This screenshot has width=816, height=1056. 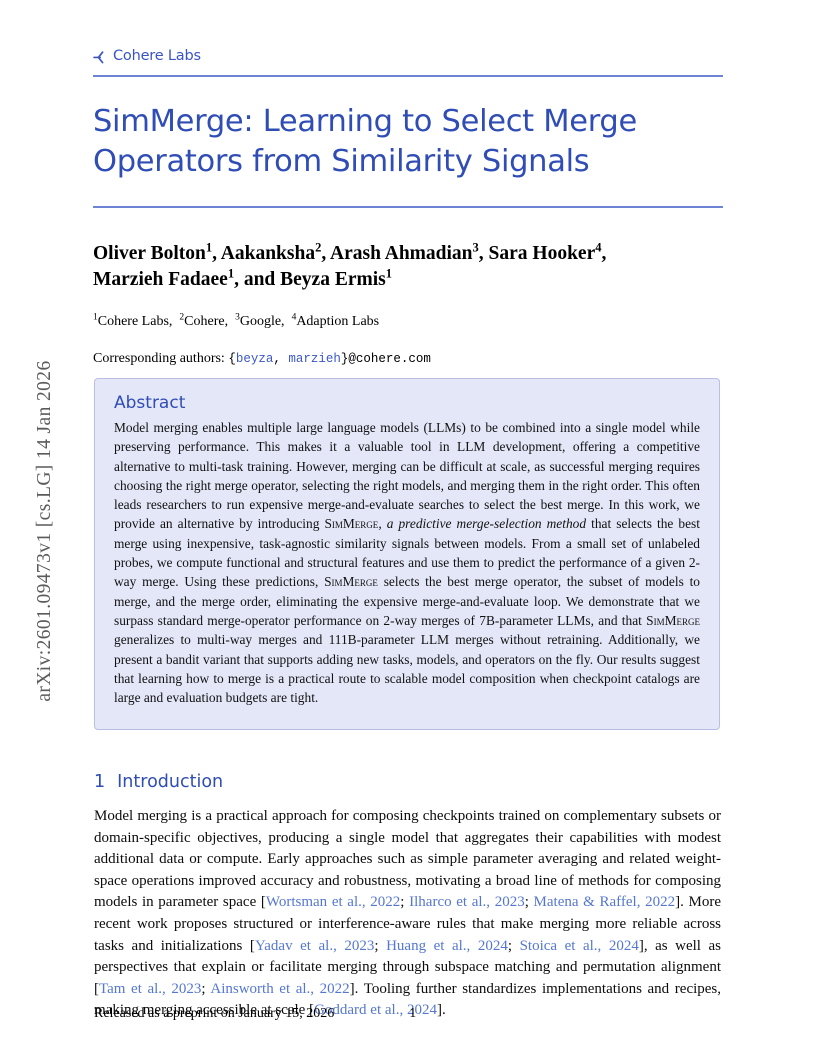 What do you see at coordinates (206, 321) in the screenshot?
I see `affiliation-name: Cohere,` at bounding box center [206, 321].